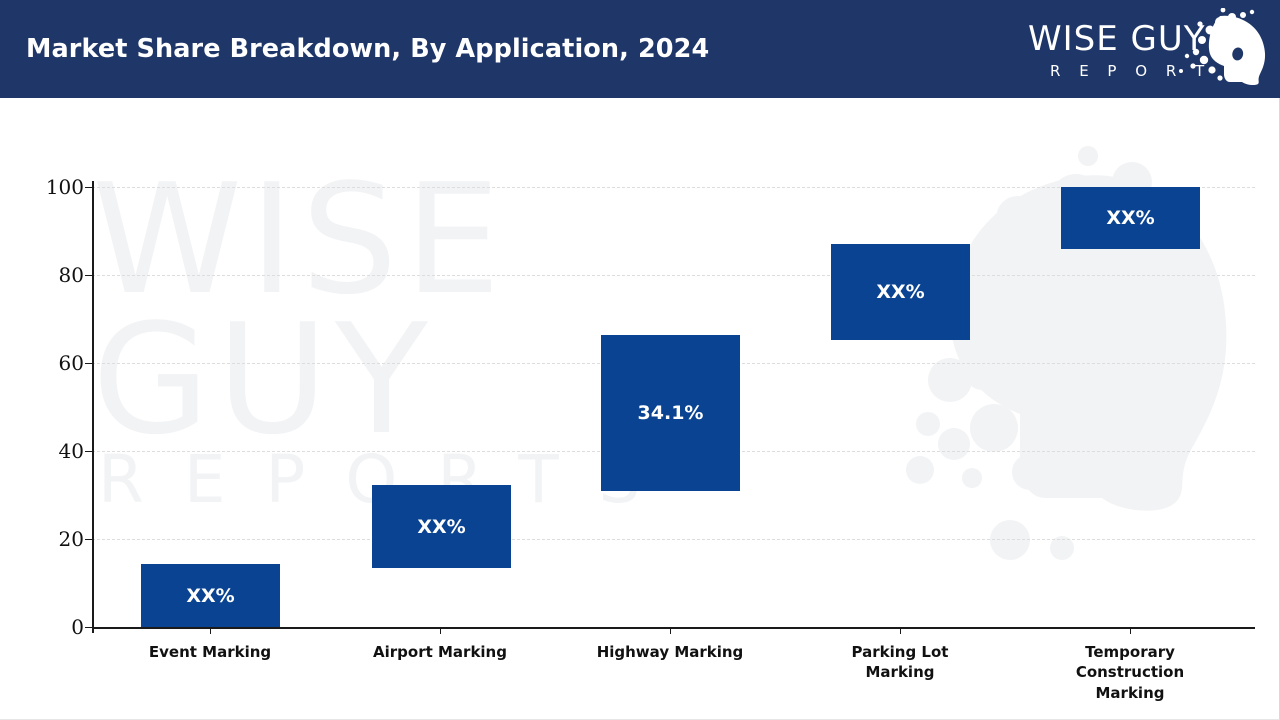 The width and height of the screenshot is (1280, 720). Describe the element at coordinates (900, 662) in the screenshot. I see `xtick-label-parking-lot-marking: Parking Lot Marking` at that location.